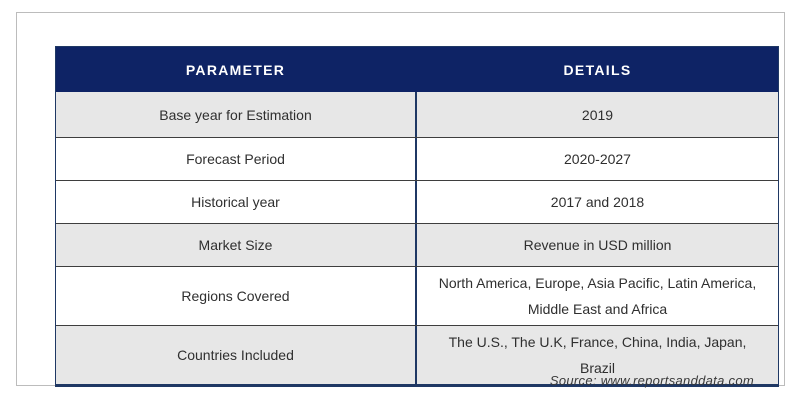  I want to click on cell-details: 2020-2027, so click(597, 159).